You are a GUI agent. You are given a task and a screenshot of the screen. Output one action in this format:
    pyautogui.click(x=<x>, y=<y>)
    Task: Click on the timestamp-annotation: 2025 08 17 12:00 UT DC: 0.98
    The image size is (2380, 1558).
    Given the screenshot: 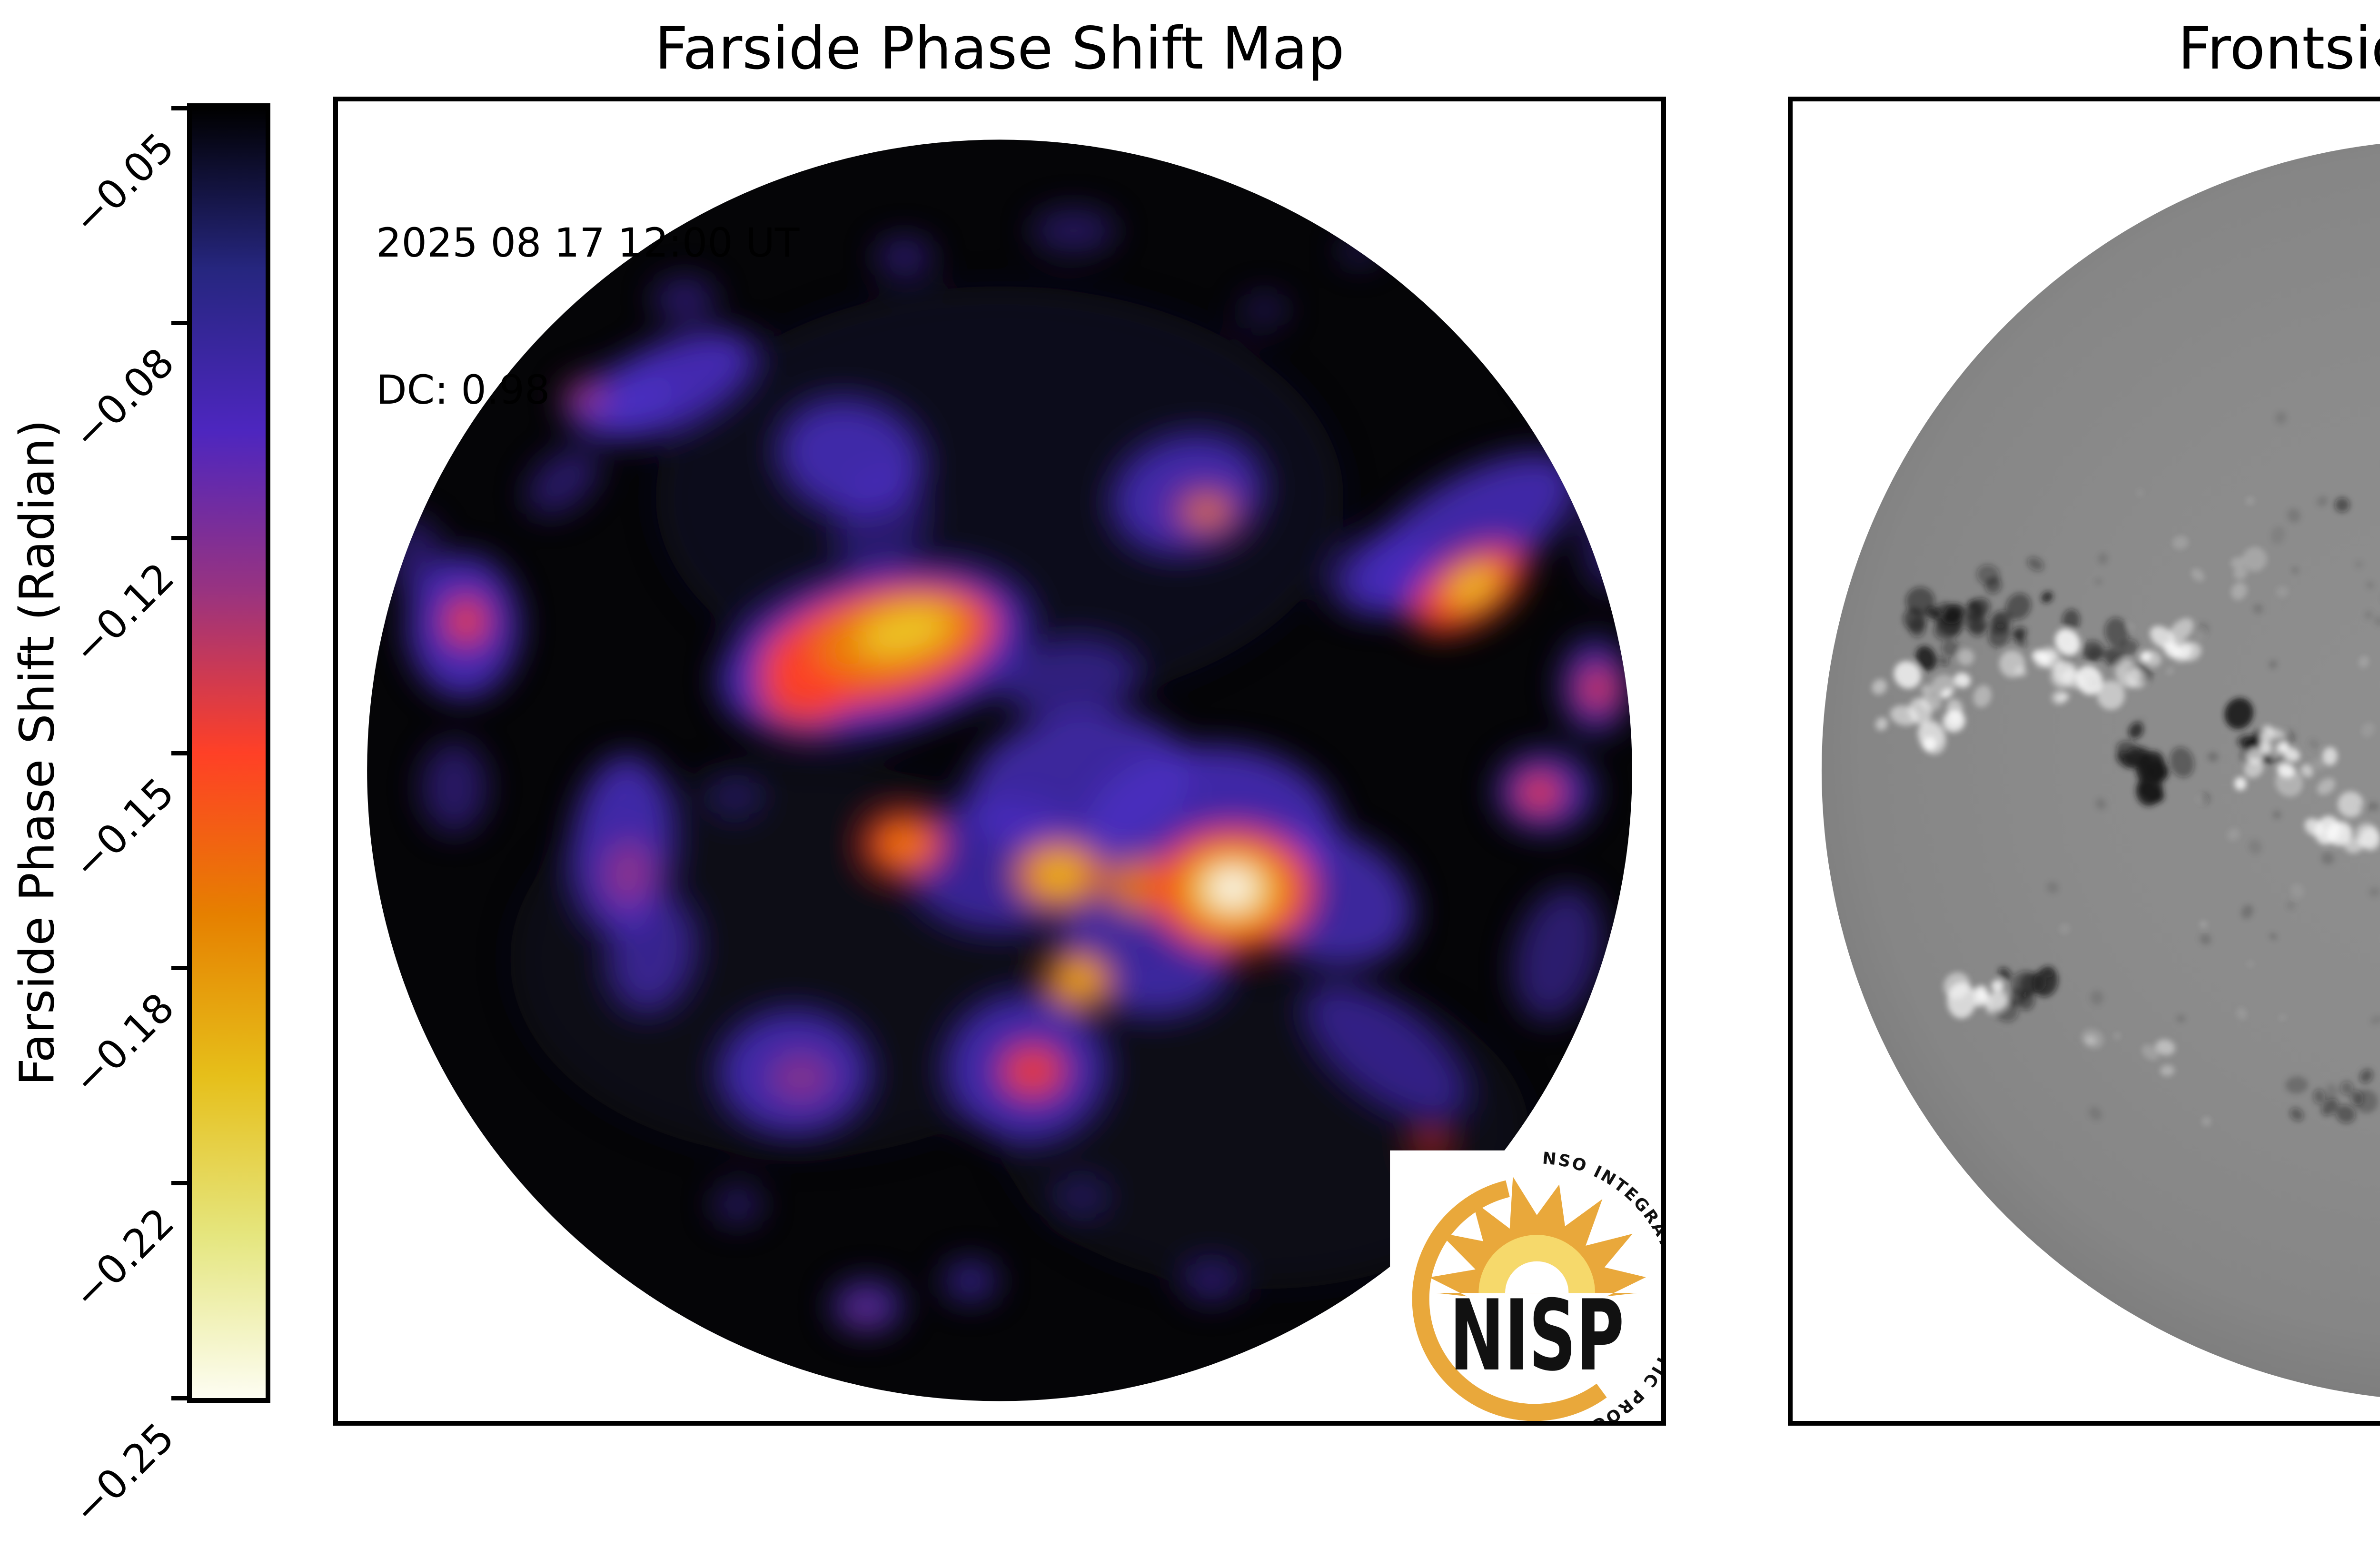 What is the action you would take?
    pyautogui.click(x=587, y=292)
    